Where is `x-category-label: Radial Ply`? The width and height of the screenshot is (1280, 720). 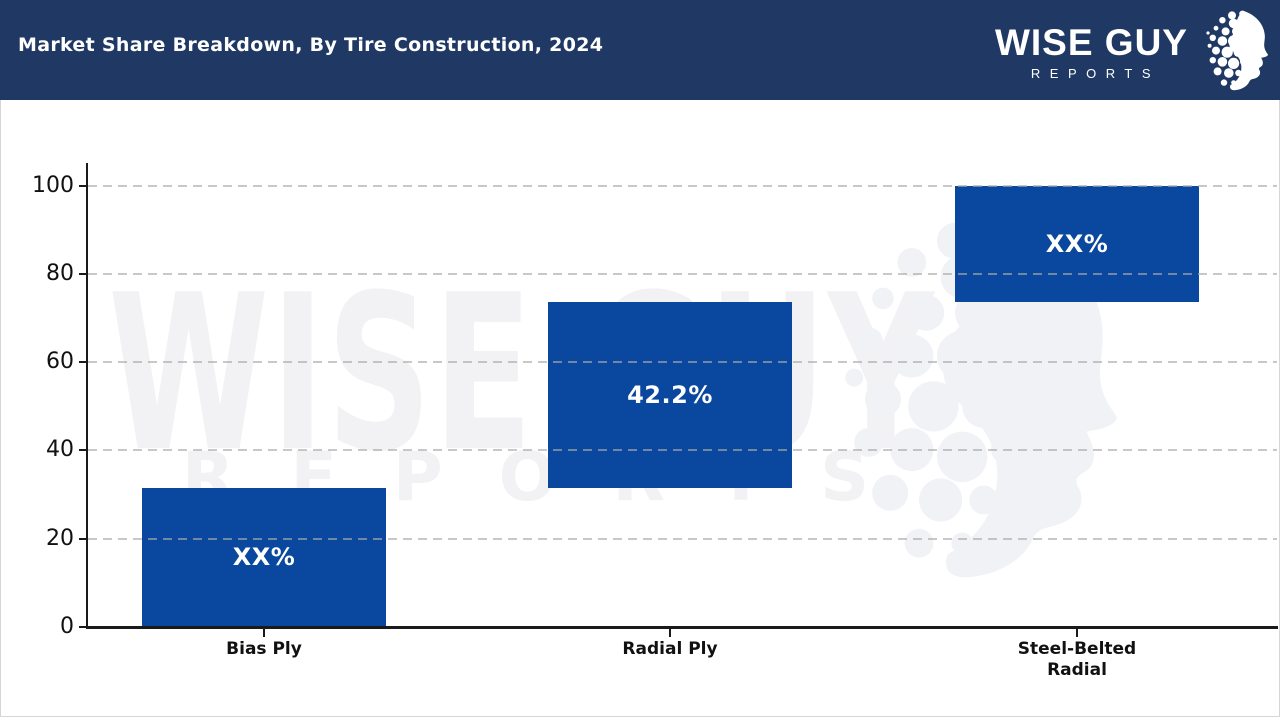 x-category-label: Radial Ply is located at coordinates (670, 649).